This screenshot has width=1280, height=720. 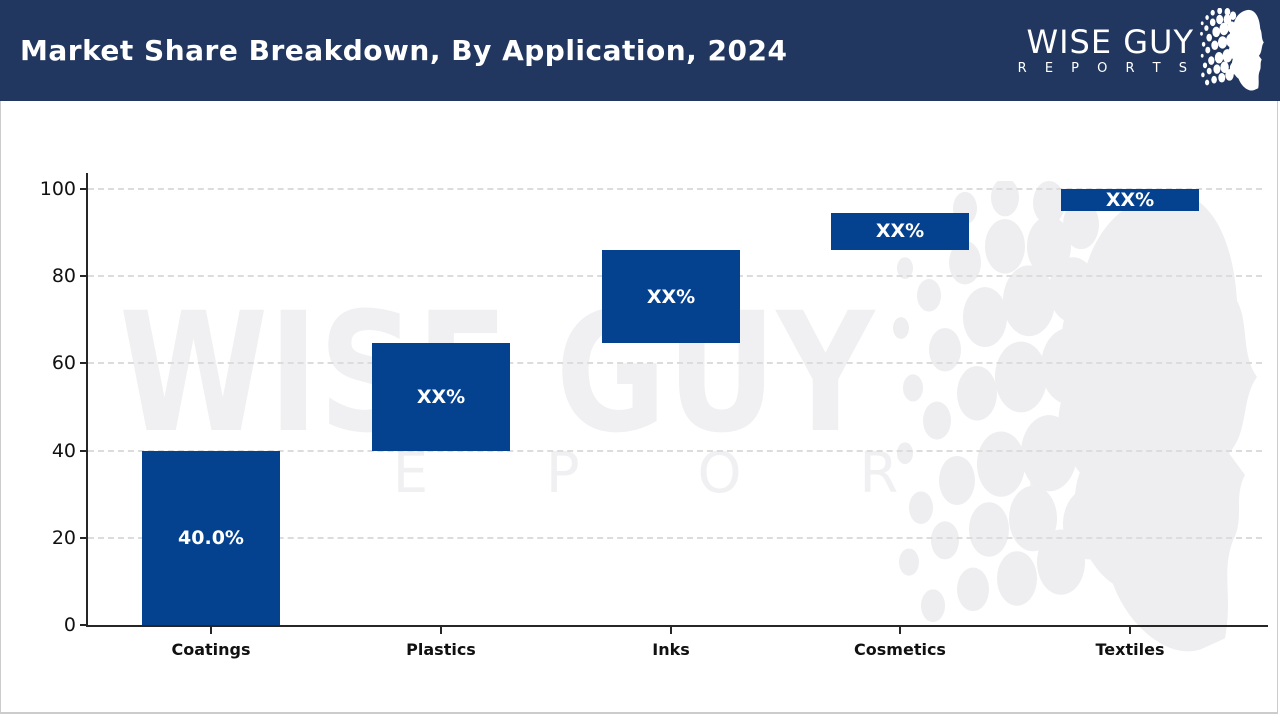 What do you see at coordinates (1110, 41) in the screenshot?
I see `logo-wordmark: WISE GUY` at bounding box center [1110, 41].